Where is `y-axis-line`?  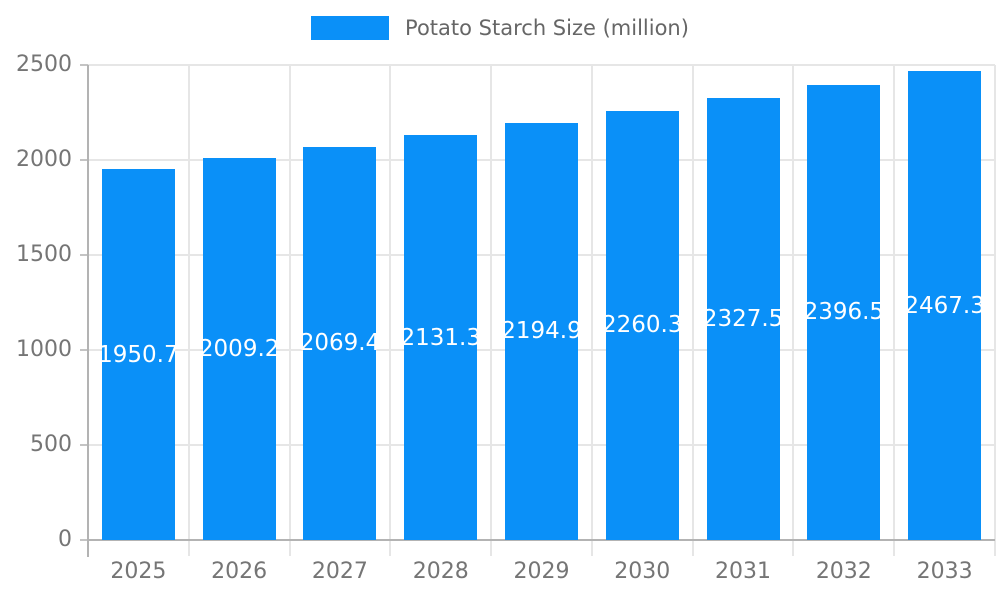 y-axis-line is located at coordinates (88, 311).